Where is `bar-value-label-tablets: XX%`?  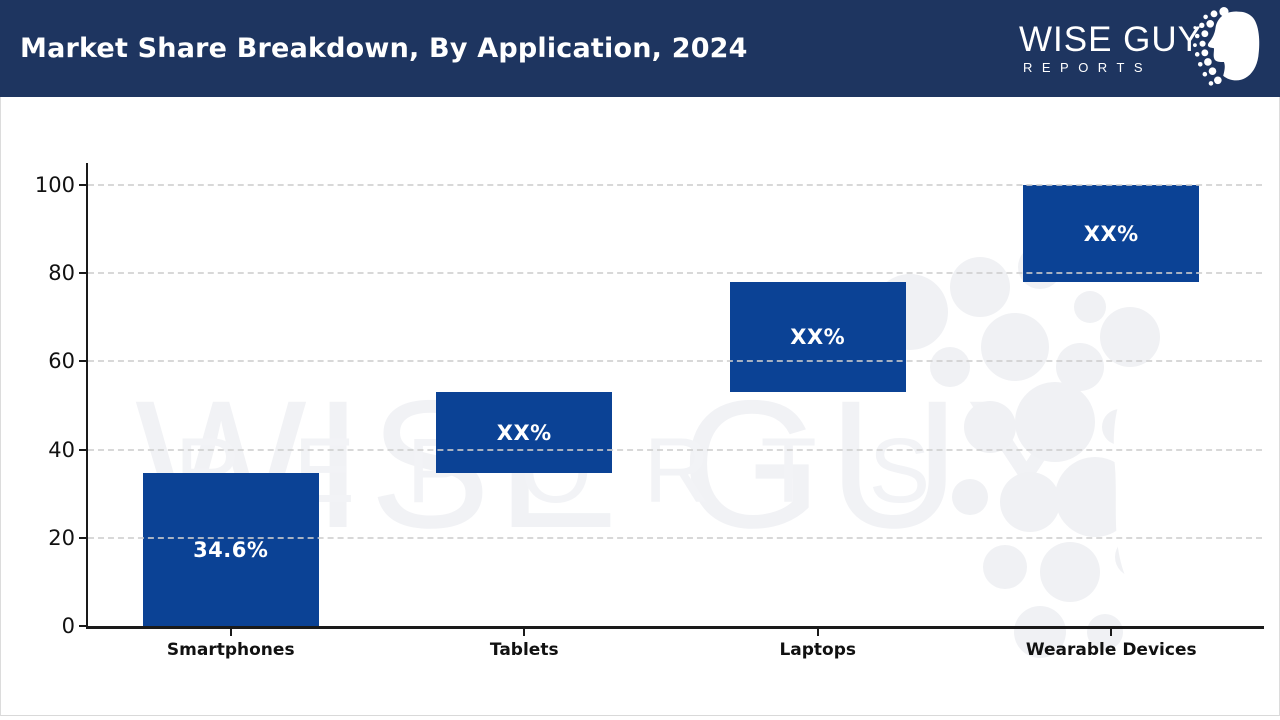 bar-value-label-tablets: XX% is located at coordinates (524, 432).